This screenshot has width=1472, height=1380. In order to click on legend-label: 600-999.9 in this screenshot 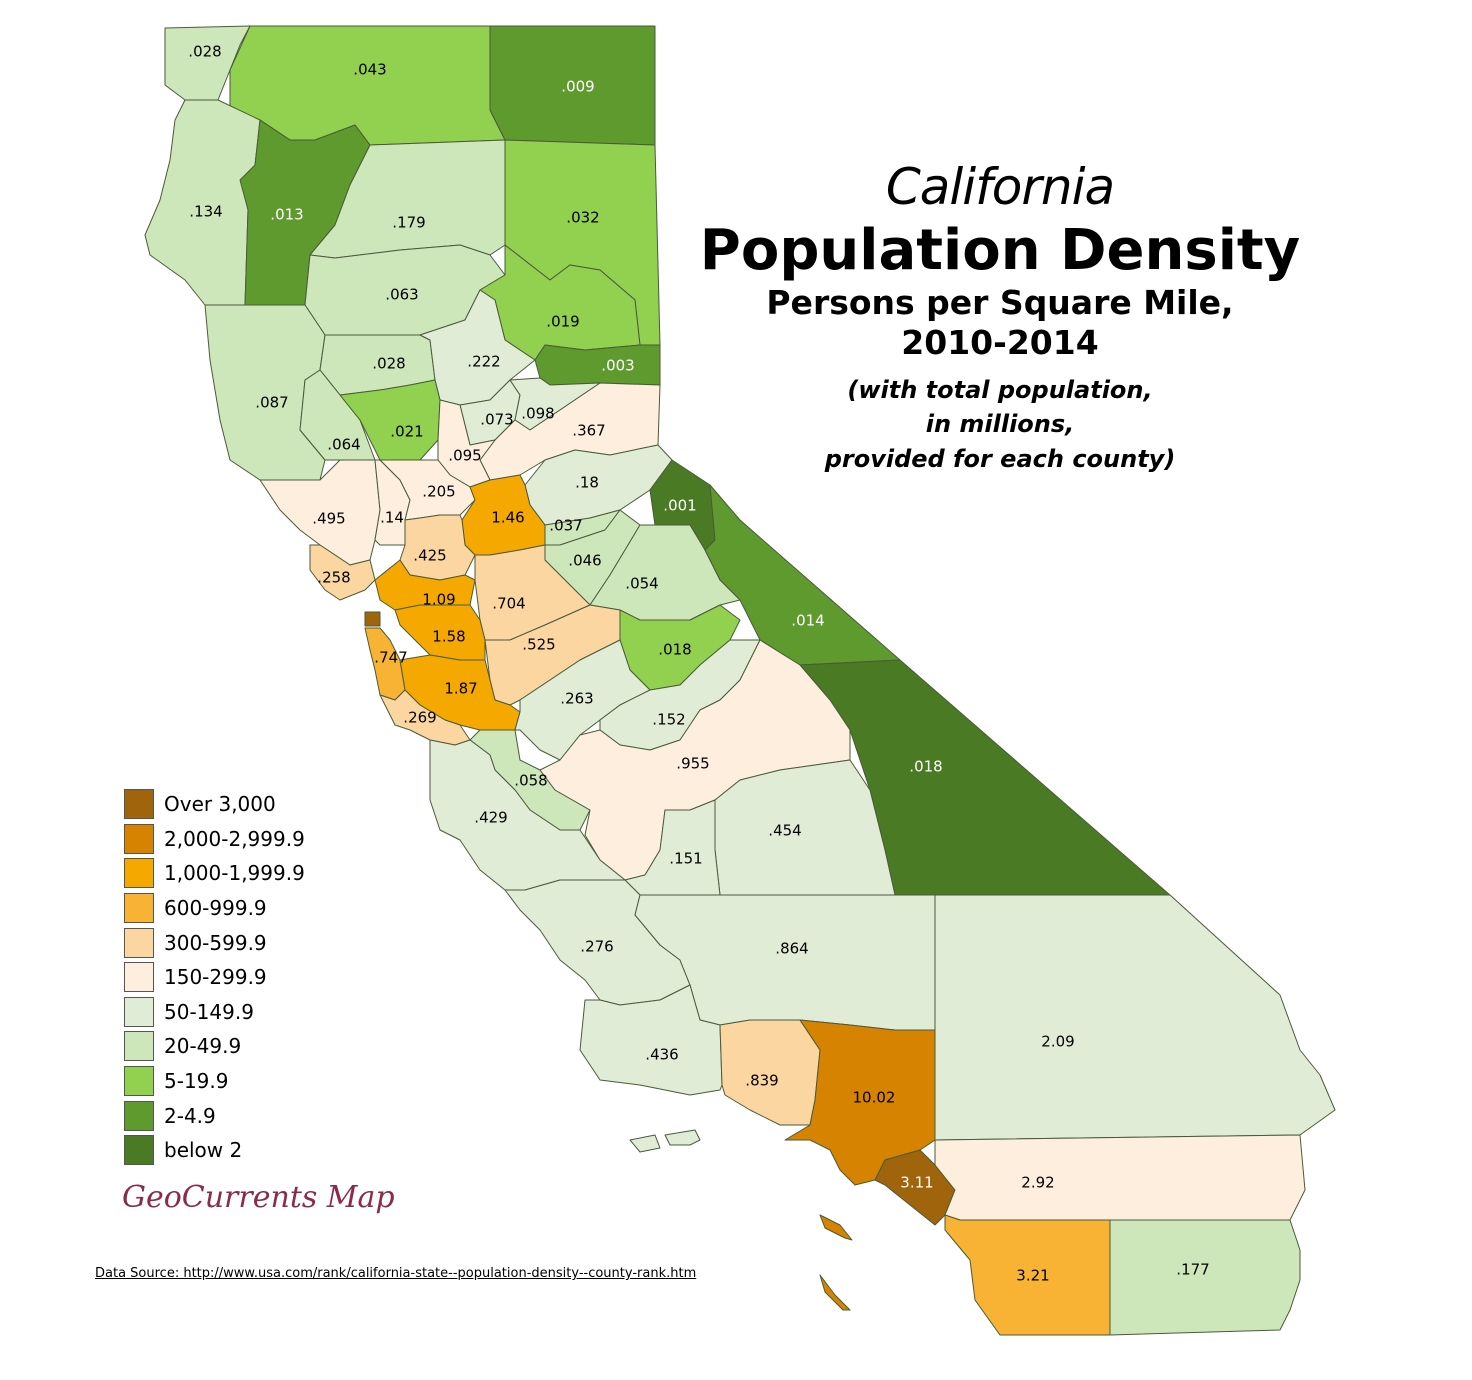, I will do `click(215, 908)`.